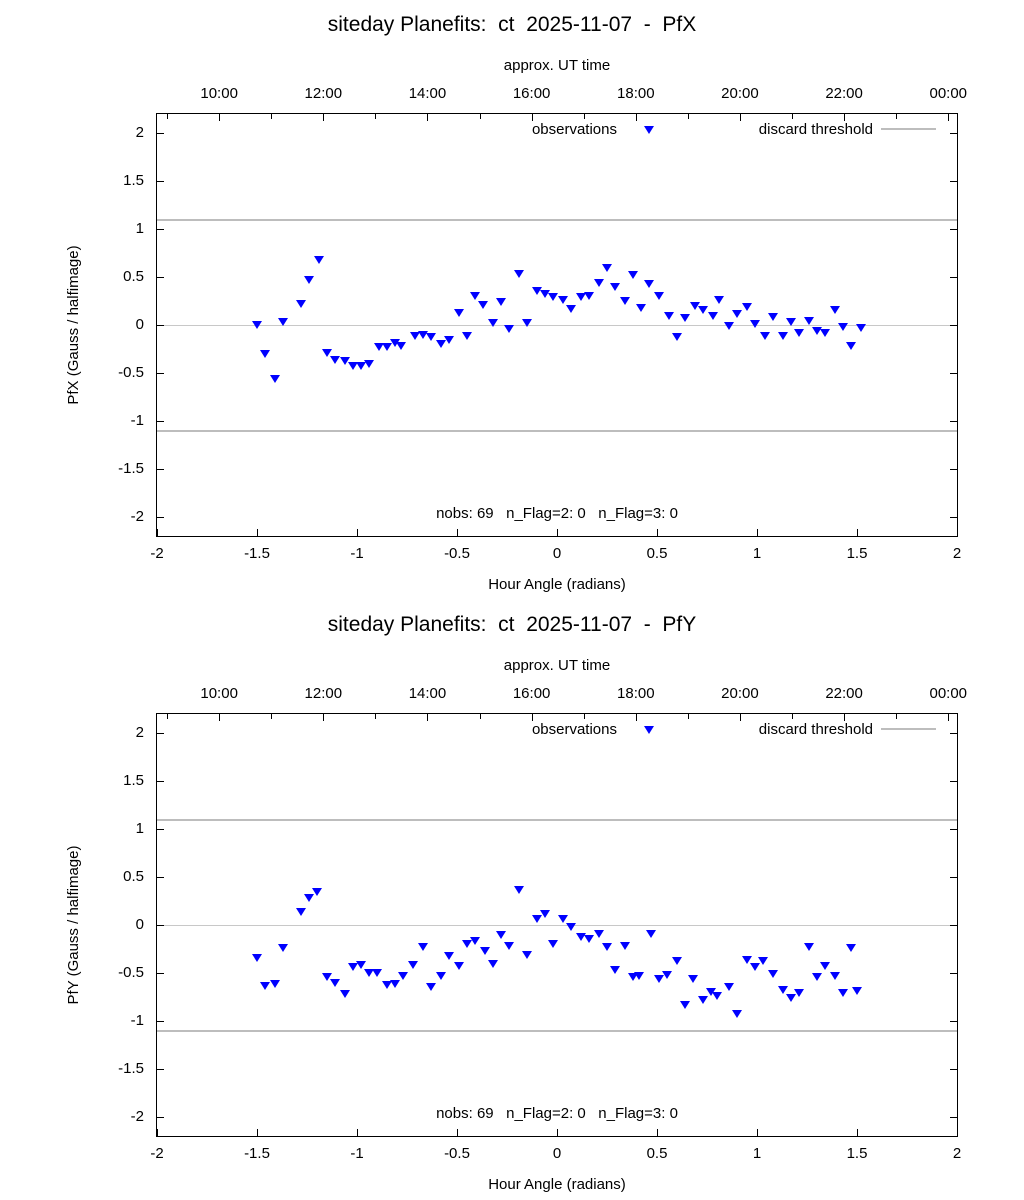 The width and height of the screenshot is (1024, 1200). I want to click on ut-tick-label: 22:00, so click(844, 93).